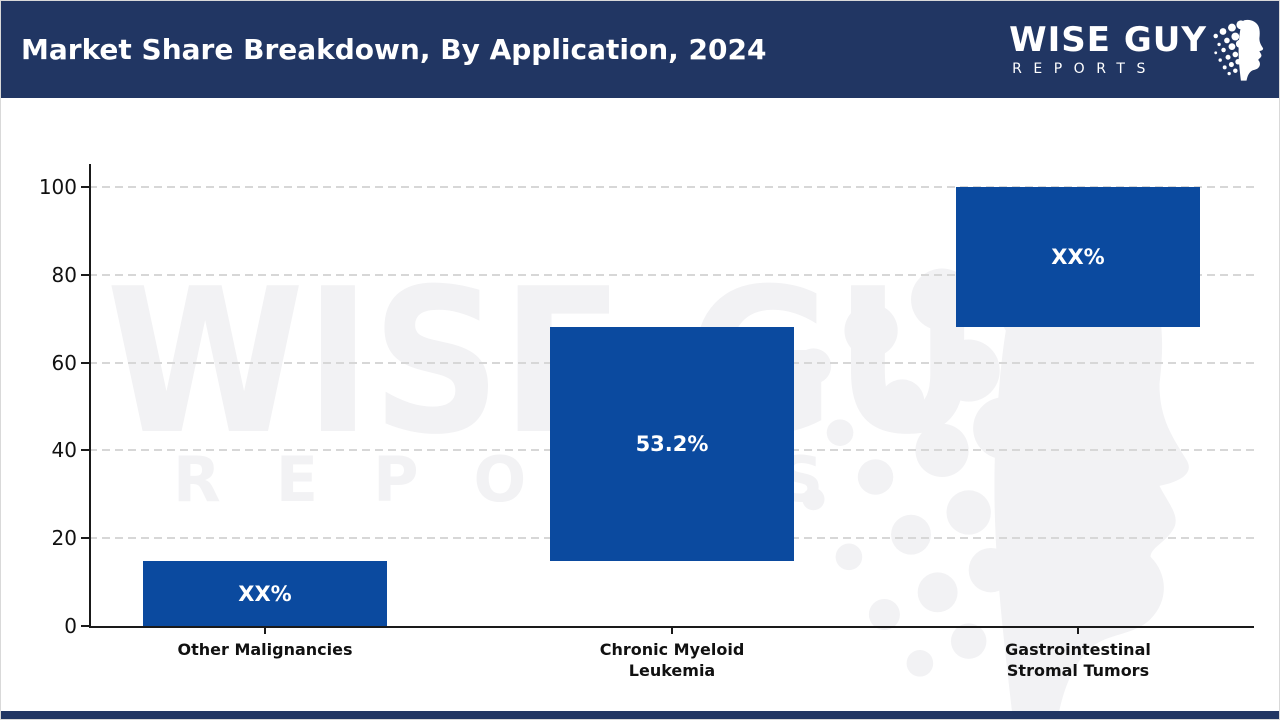 The height and width of the screenshot is (720, 1280). I want to click on x-axis-line, so click(671, 627).